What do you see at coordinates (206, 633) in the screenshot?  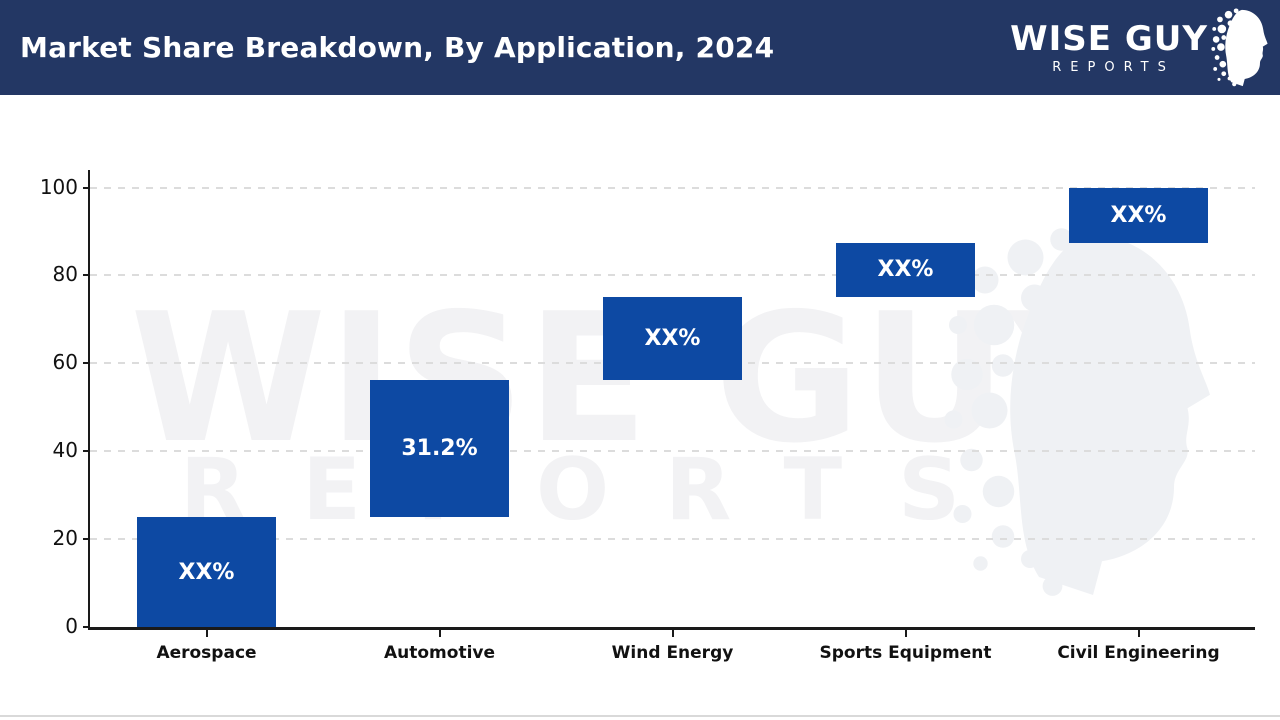 I see `x-tick-aerospace` at bounding box center [206, 633].